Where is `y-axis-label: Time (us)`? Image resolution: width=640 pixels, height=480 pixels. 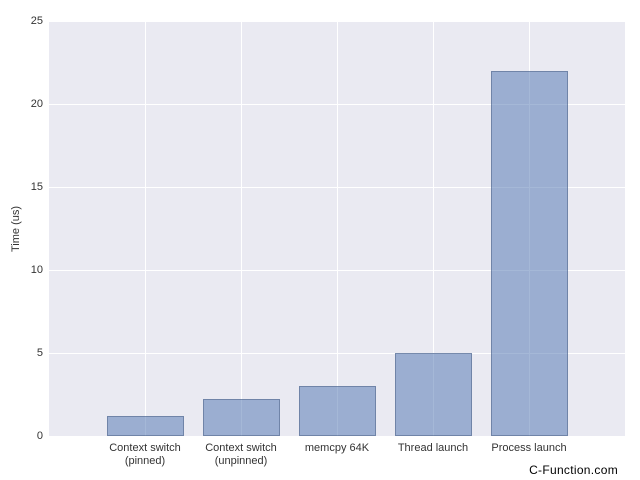
y-axis-label: Time (us) is located at coordinates (16, 228).